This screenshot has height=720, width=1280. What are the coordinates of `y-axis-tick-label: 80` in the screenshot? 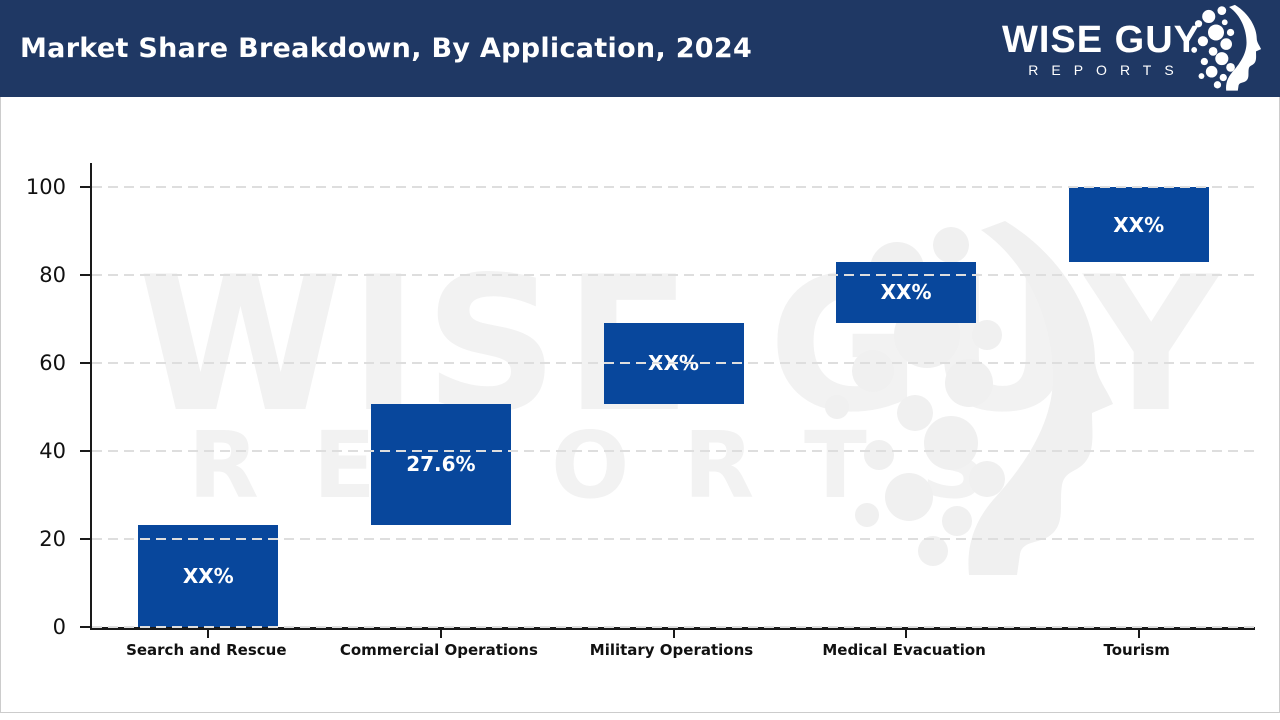 It's located at (52, 275).